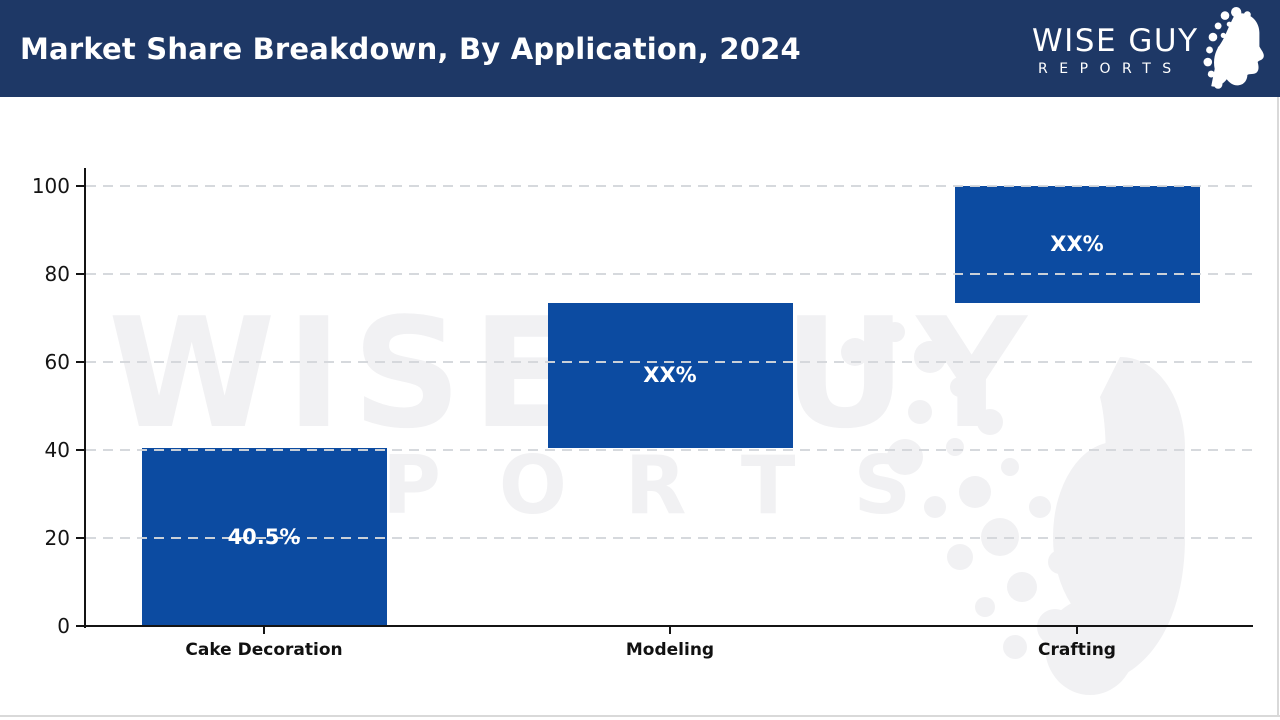  What do you see at coordinates (668, 626) in the screenshot?
I see `x-axis-line` at bounding box center [668, 626].